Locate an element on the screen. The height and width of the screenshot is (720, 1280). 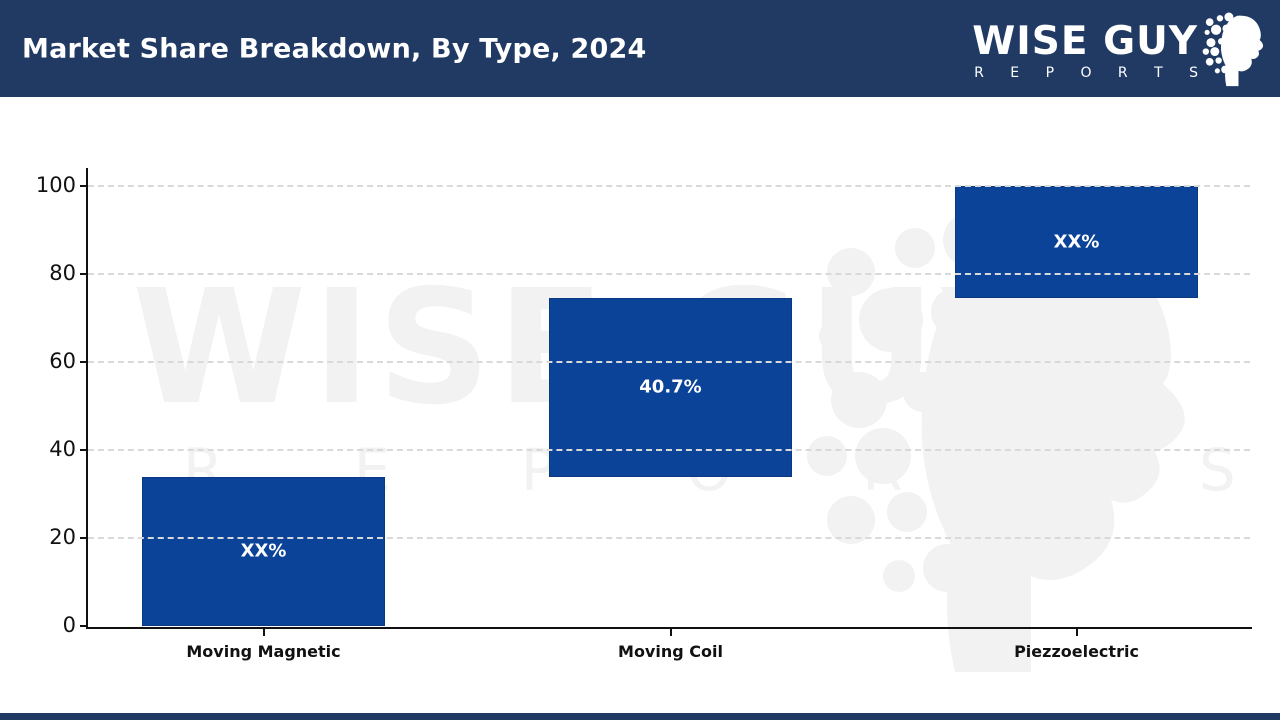
x-axis-category-label: Piezzoelectric is located at coordinates (1076, 651).